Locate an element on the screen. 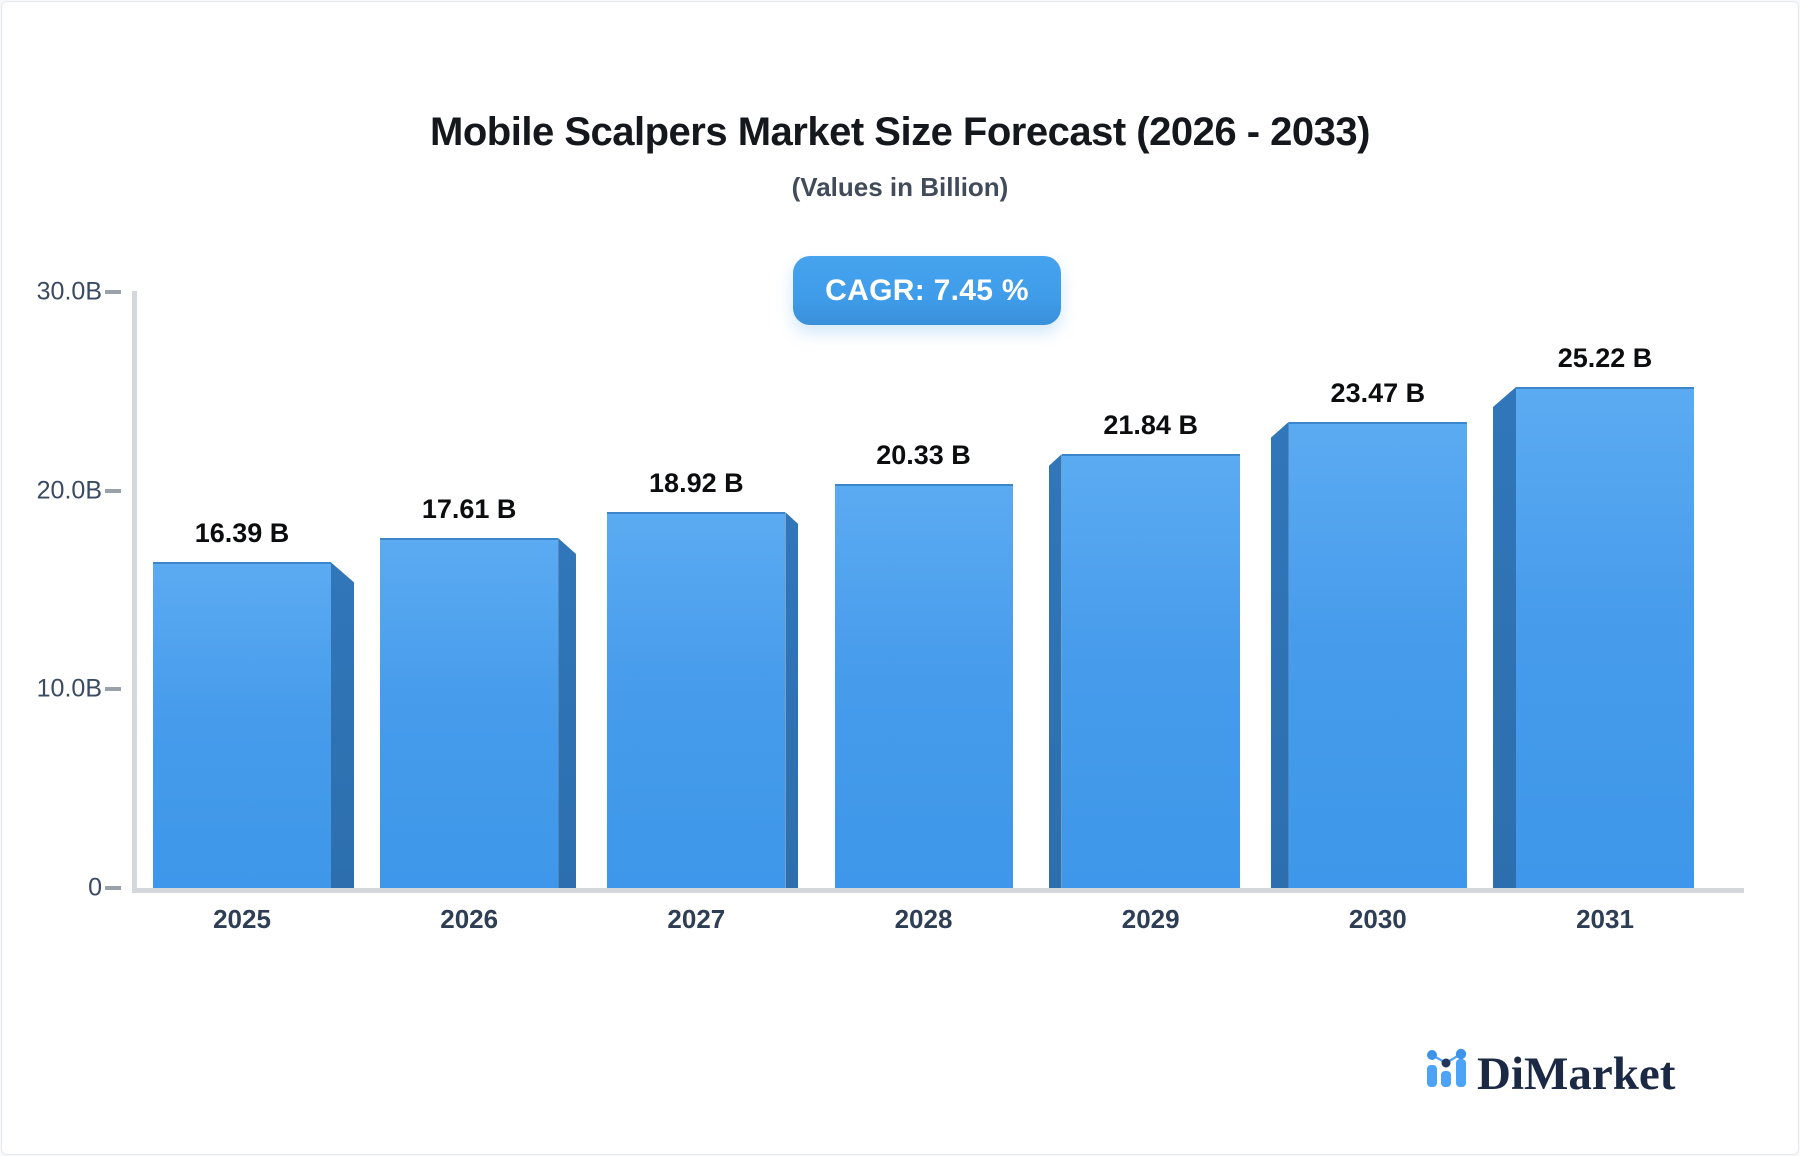  y-axis-label: 30.0B is located at coordinates (69, 291).